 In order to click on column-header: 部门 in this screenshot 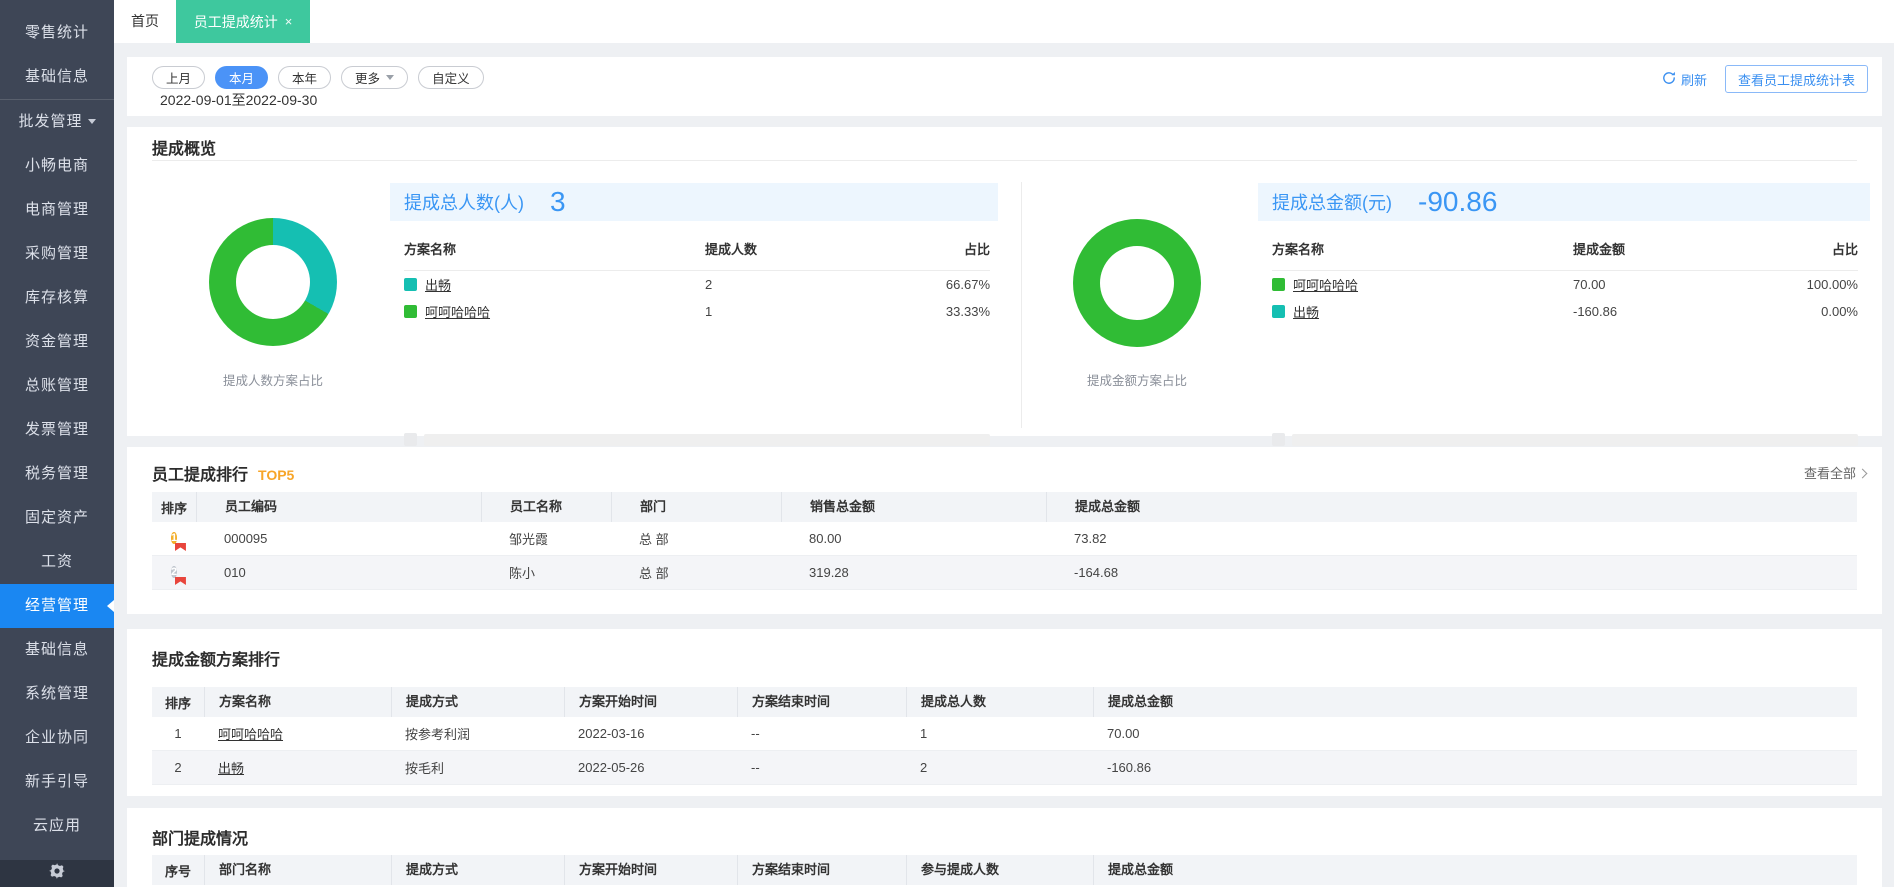, I will do `click(696, 507)`.